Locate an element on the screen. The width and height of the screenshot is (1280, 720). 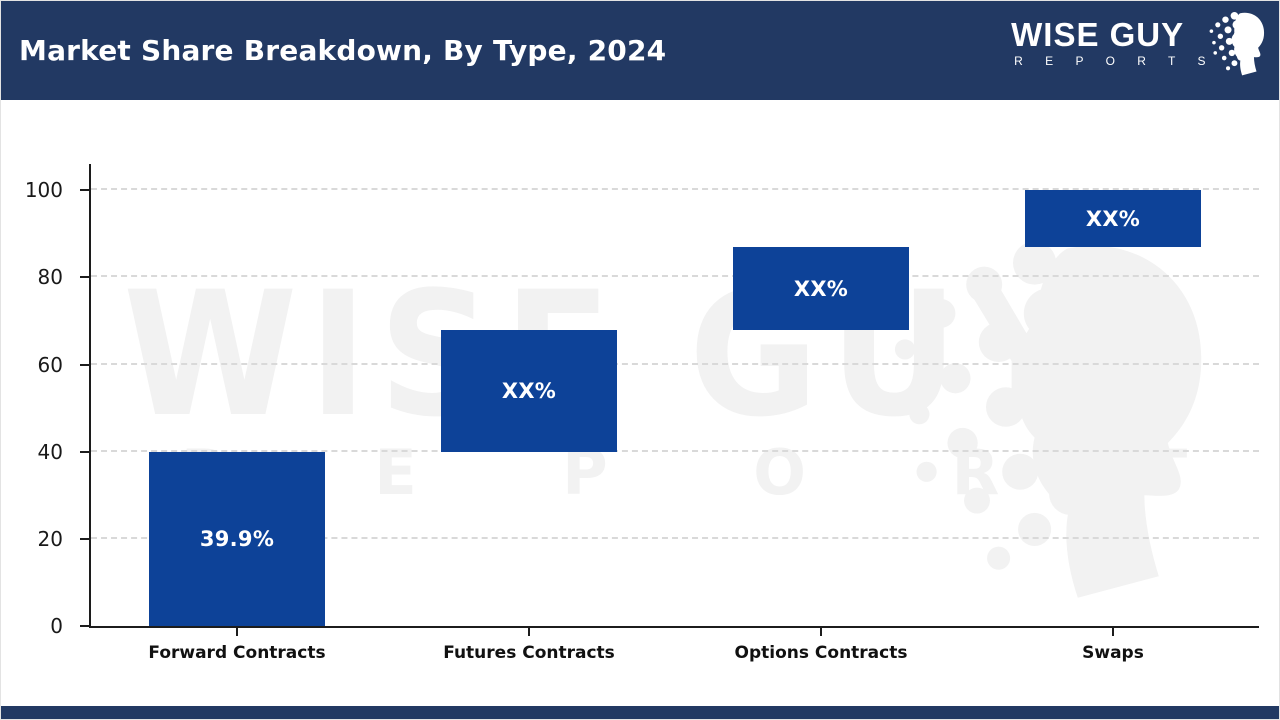
footer-bar is located at coordinates (640, 712).